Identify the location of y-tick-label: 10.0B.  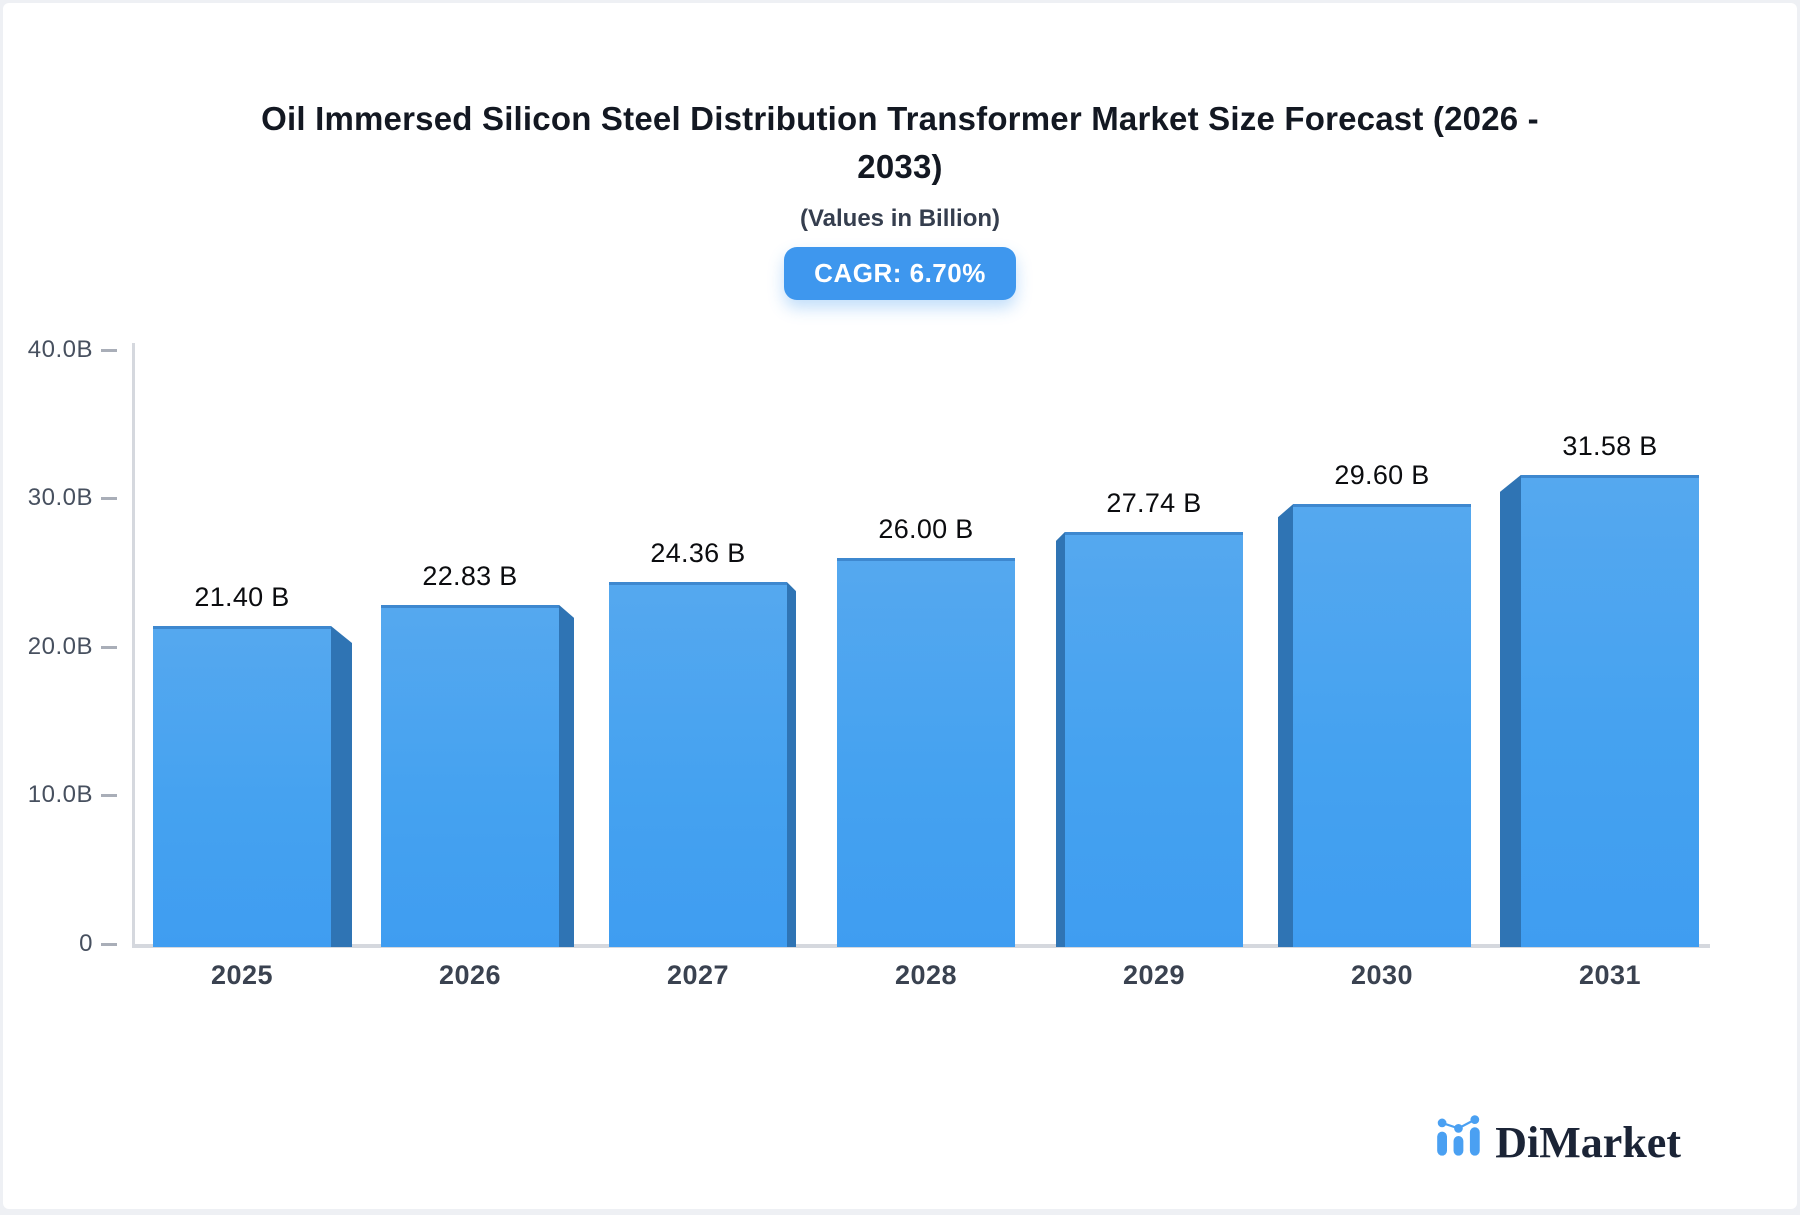
(60, 795).